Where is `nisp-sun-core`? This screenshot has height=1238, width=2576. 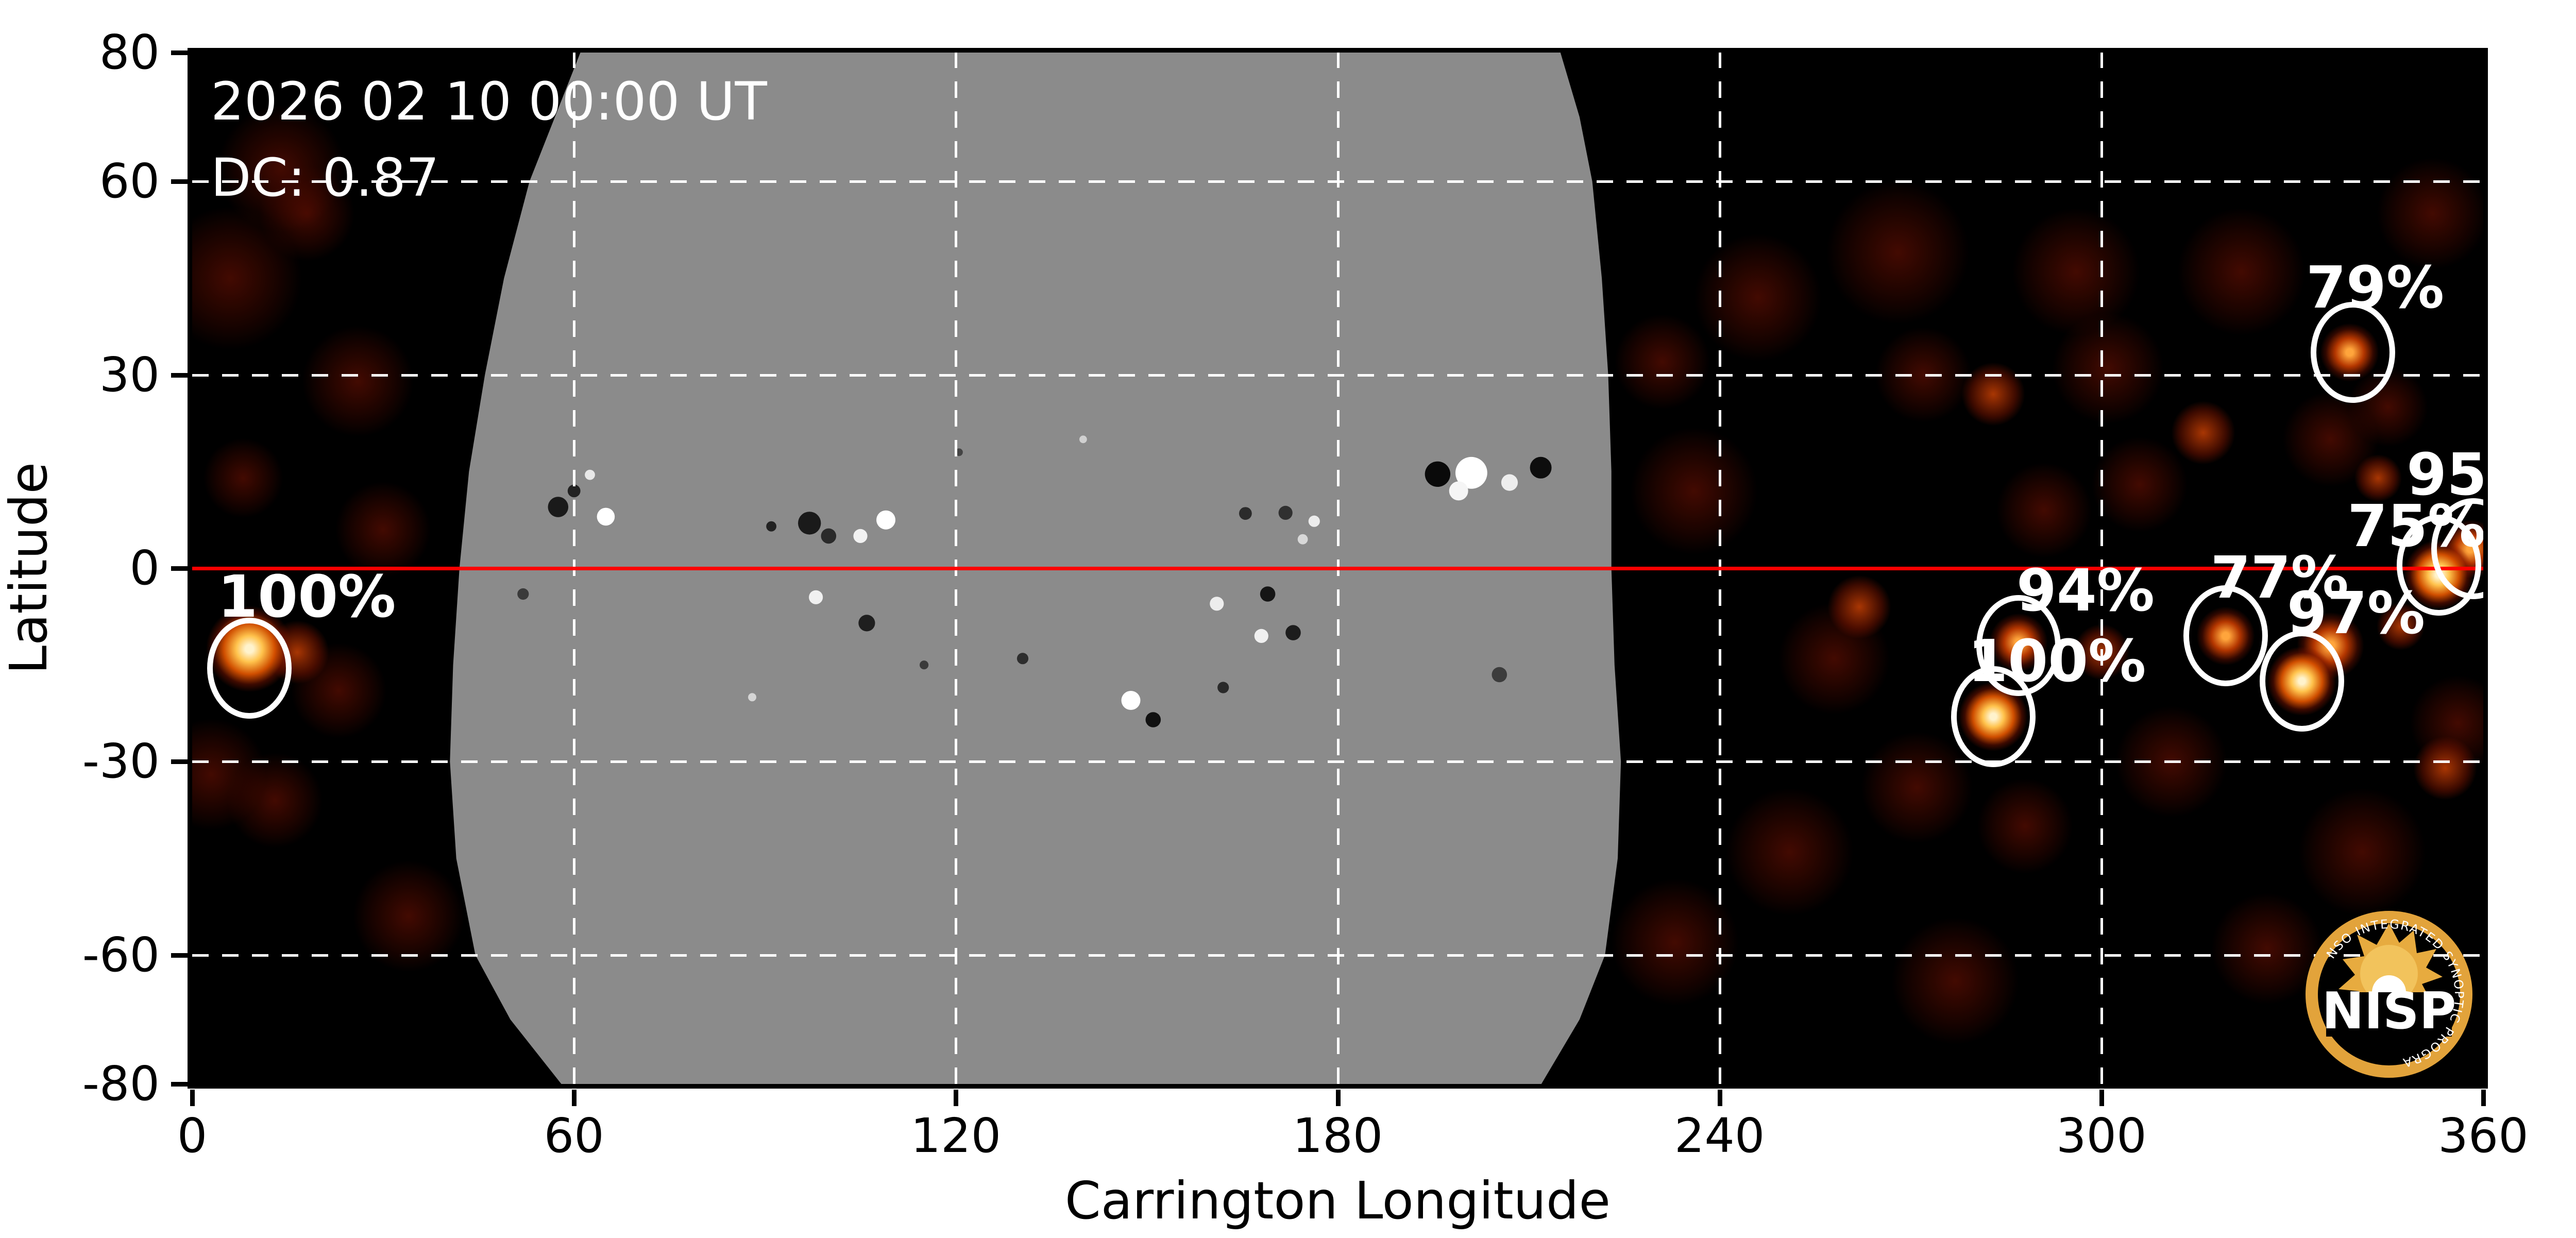 nisp-sun-core is located at coordinates (2389, 983).